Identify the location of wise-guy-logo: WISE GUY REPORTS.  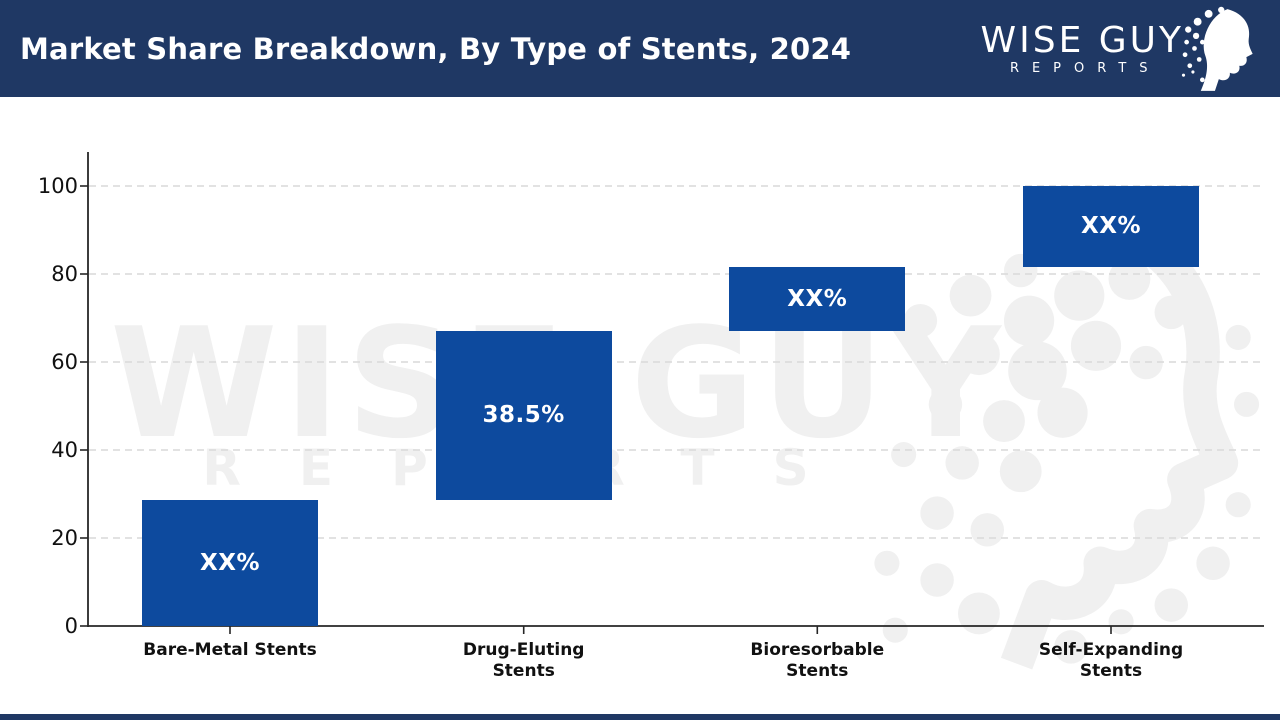
(1124, 49).